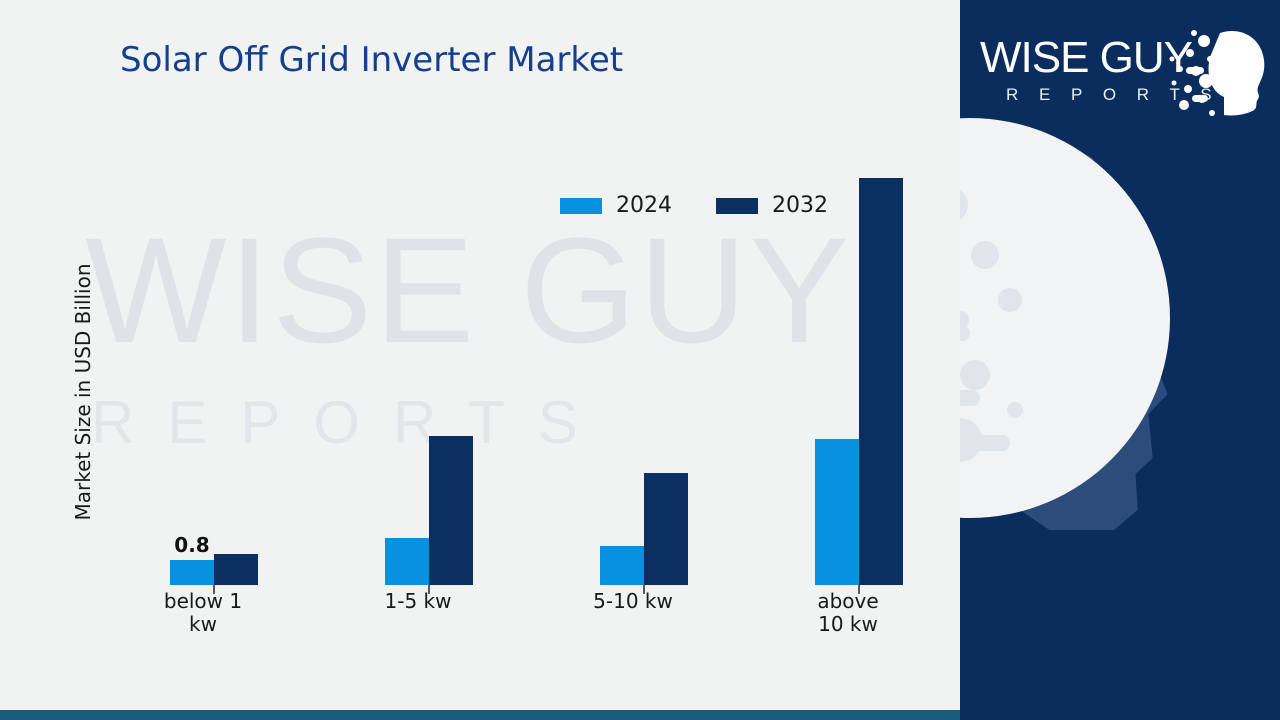 The width and height of the screenshot is (1280, 720). Describe the element at coordinates (737, 205) in the screenshot. I see `legend-swatch-2032` at that location.